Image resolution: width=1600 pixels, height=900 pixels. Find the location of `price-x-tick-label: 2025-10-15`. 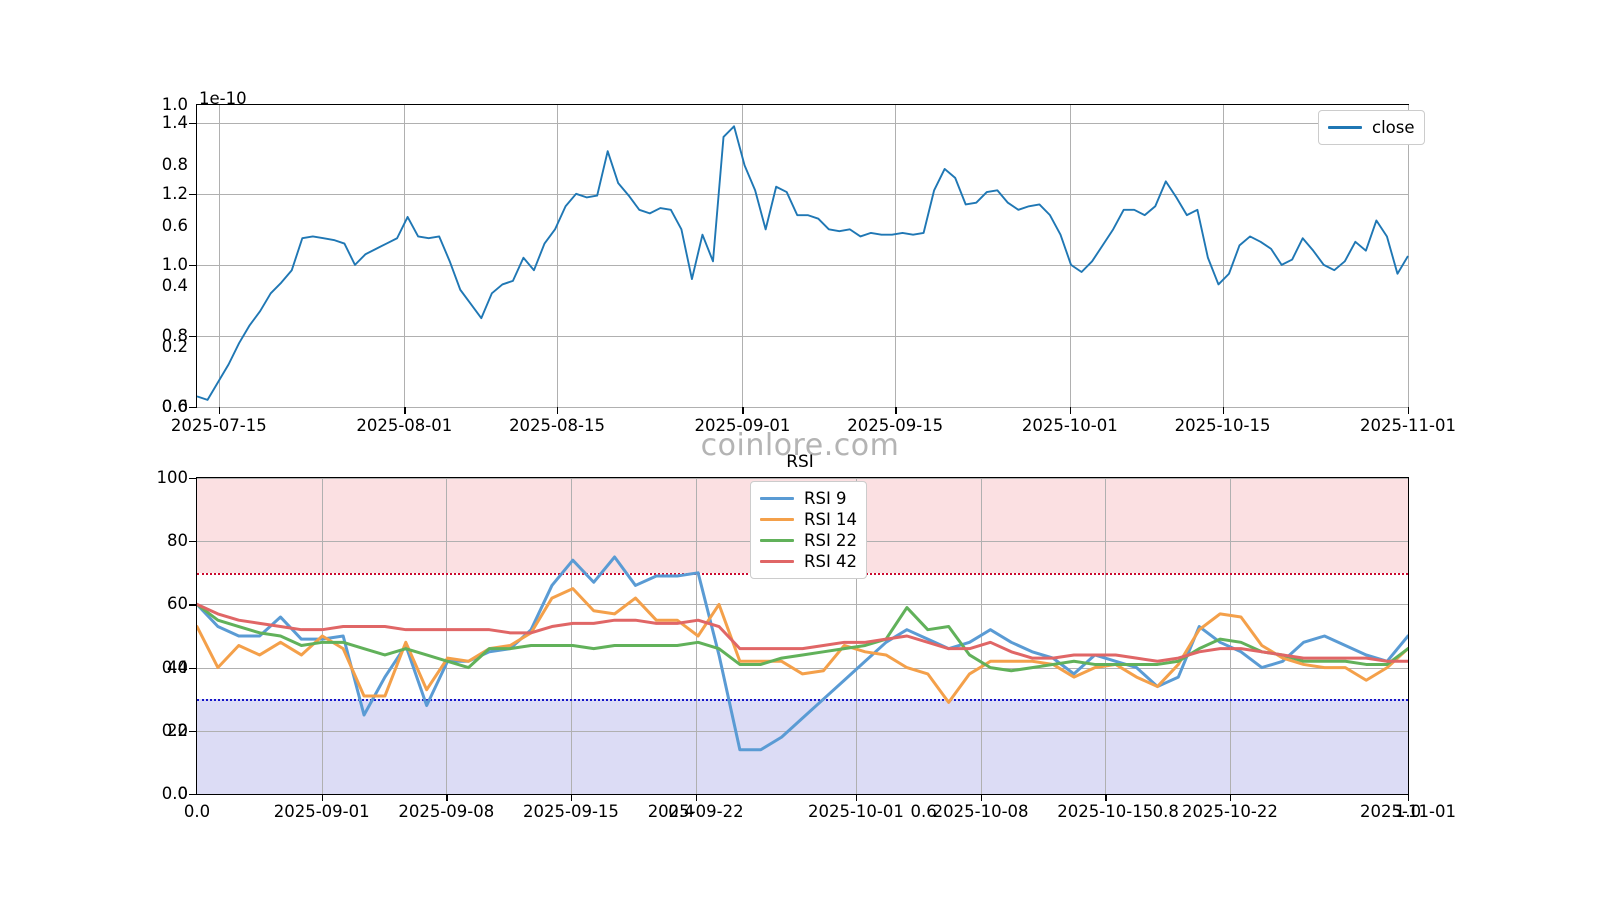

price-x-tick-label: 2025-10-15 is located at coordinates (1222, 425).